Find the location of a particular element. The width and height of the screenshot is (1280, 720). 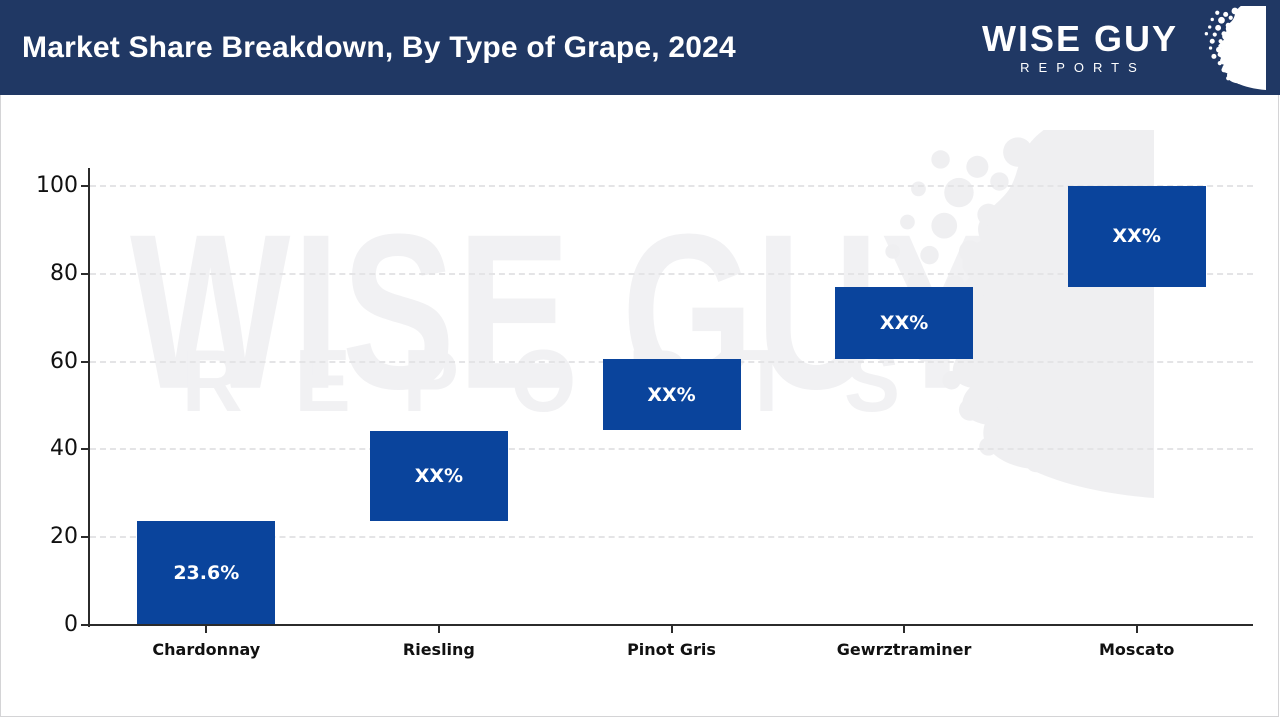

y-axis-tick-label: 80 is located at coordinates (64, 273).